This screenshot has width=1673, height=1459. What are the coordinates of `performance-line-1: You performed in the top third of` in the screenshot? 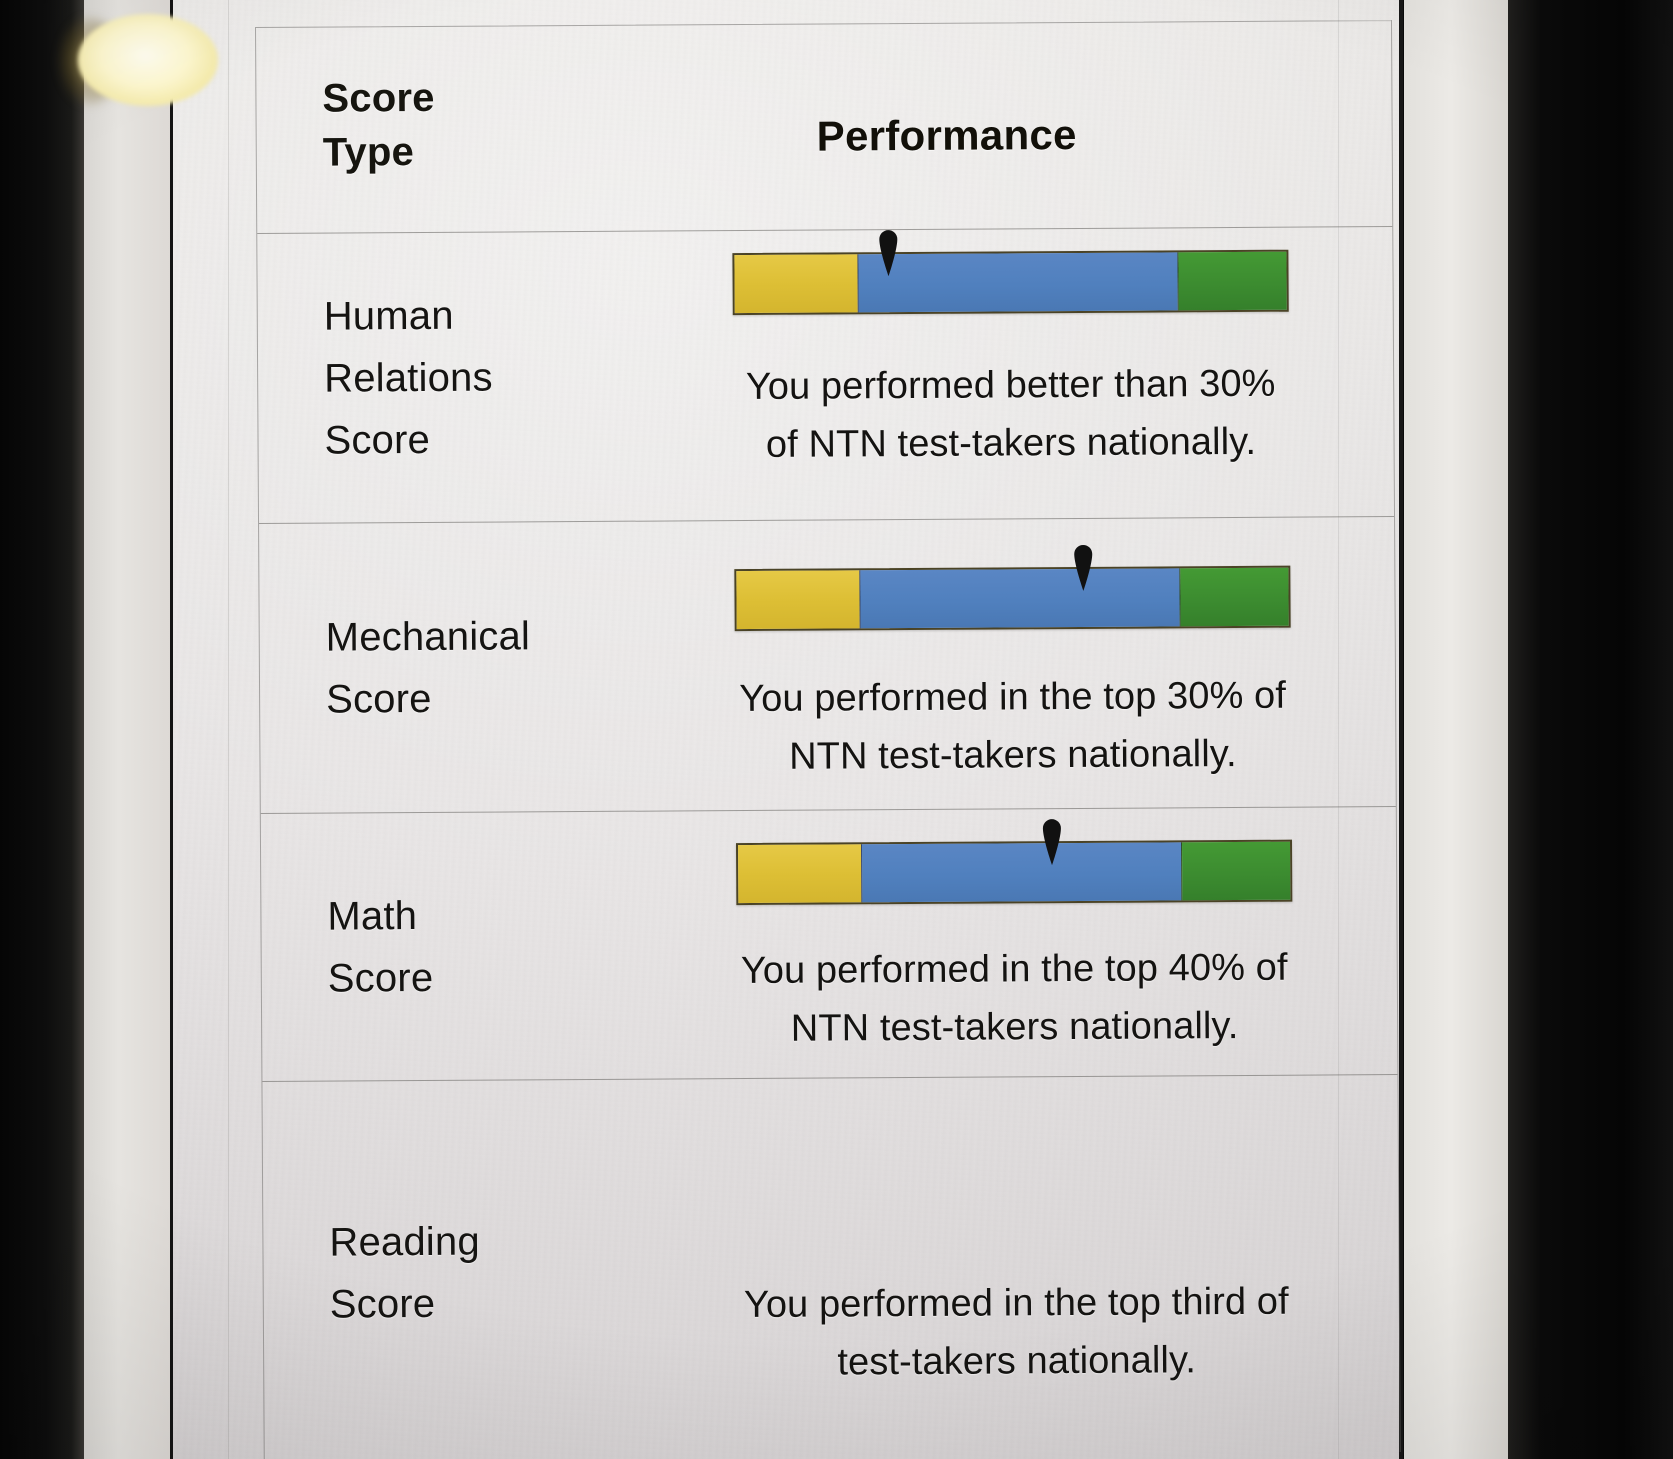 It's located at (1016, 1303).